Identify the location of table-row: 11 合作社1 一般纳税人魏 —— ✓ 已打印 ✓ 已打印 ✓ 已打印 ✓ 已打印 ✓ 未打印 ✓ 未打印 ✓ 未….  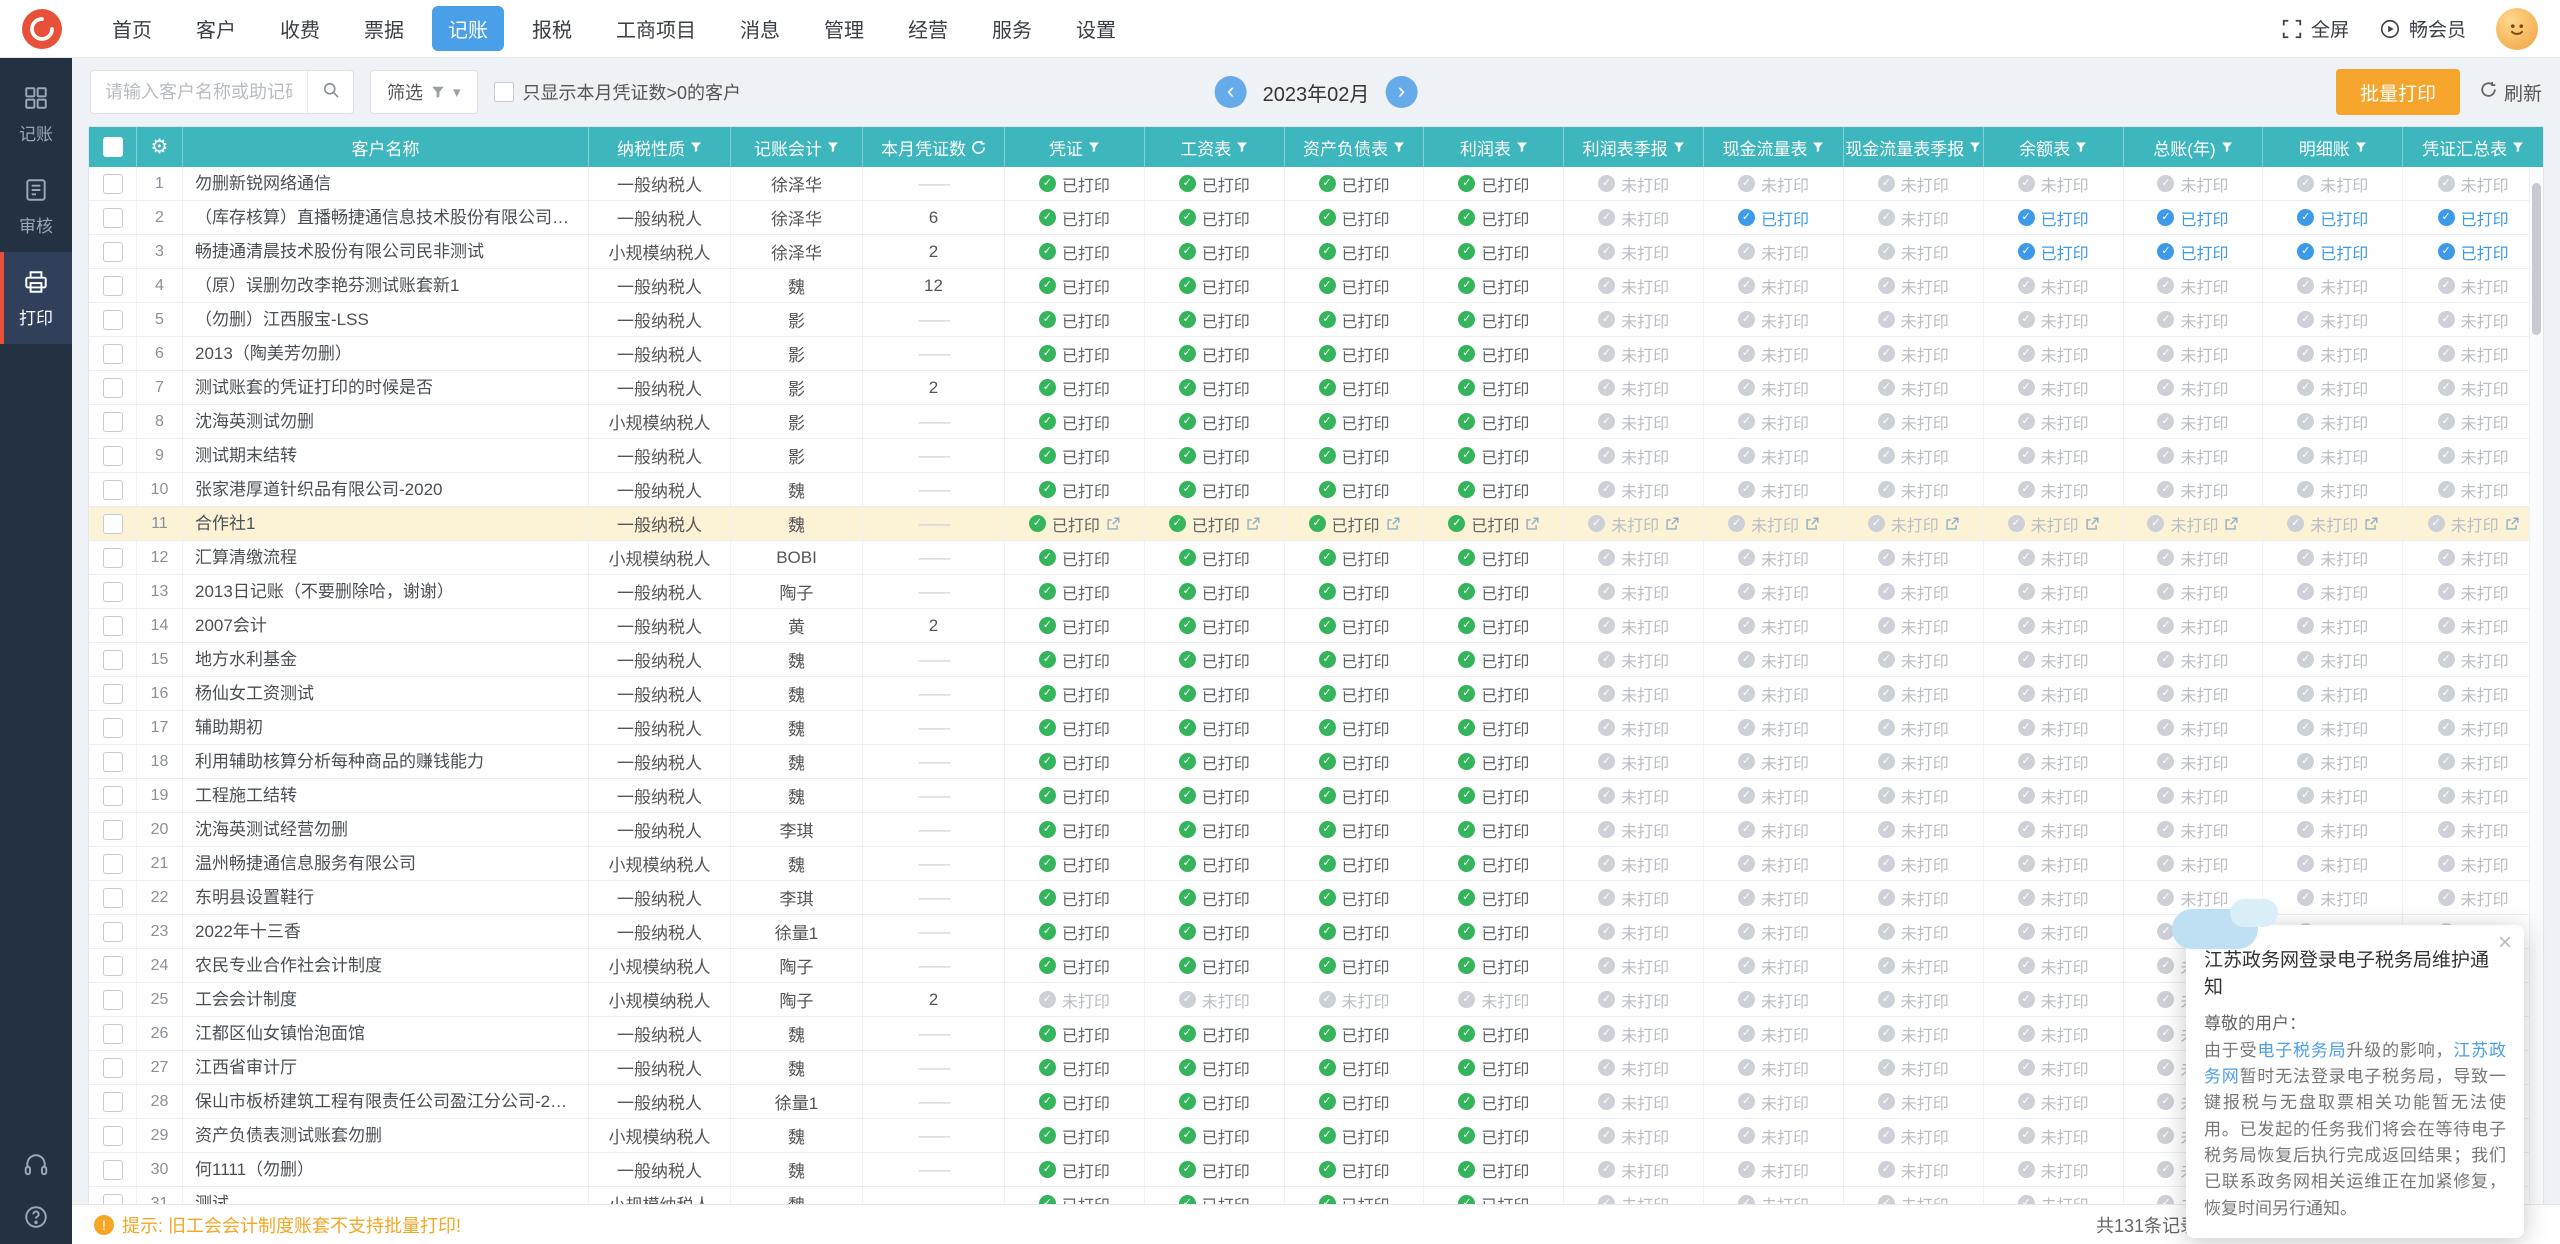
(1316, 524).